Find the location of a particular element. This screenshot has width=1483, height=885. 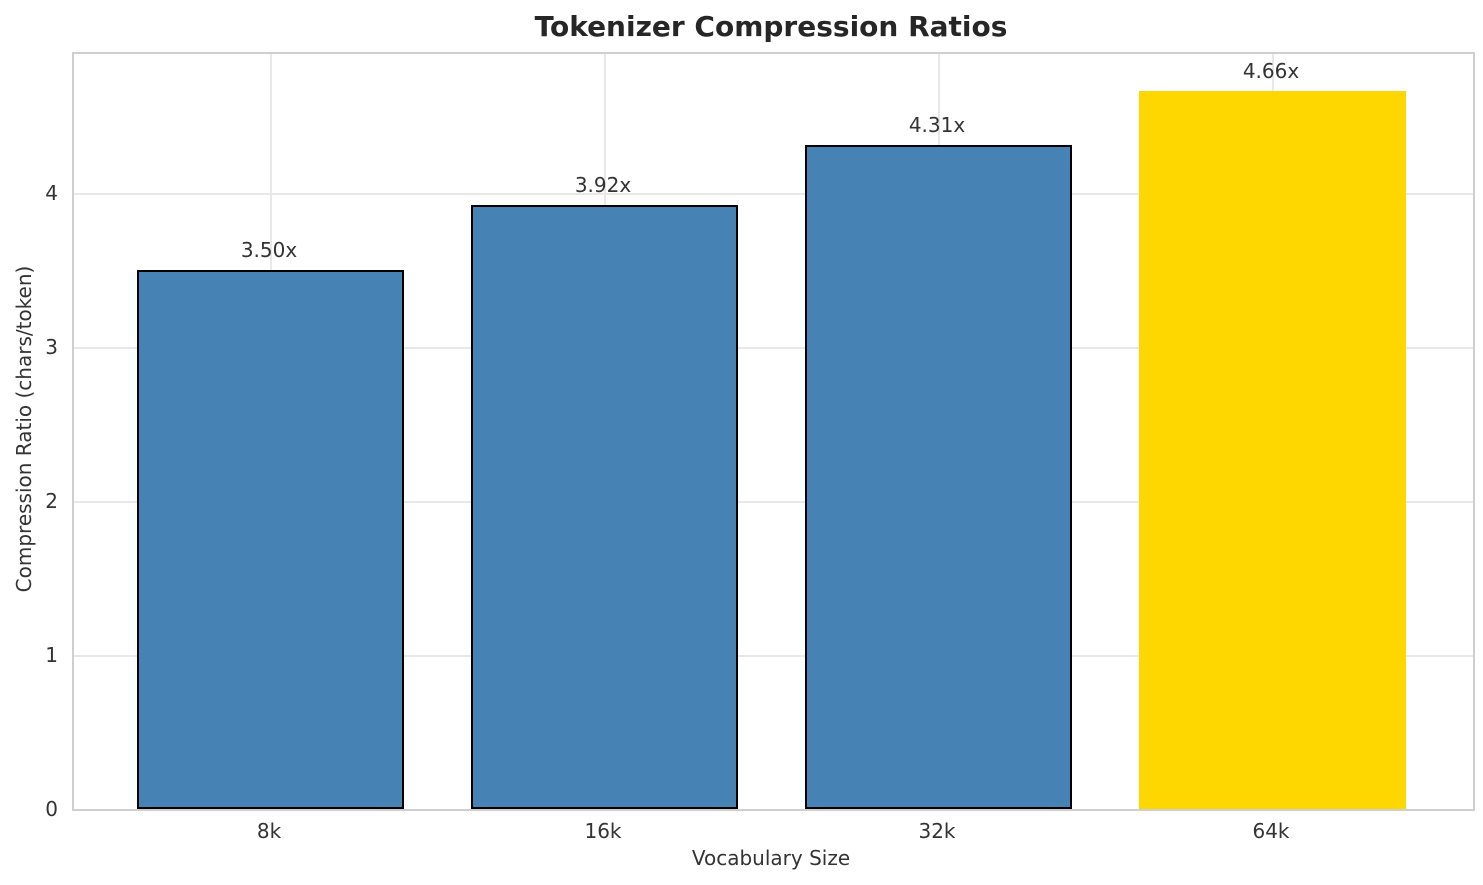

bar-value-label-8k: 3.50x is located at coordinates (269, 250).